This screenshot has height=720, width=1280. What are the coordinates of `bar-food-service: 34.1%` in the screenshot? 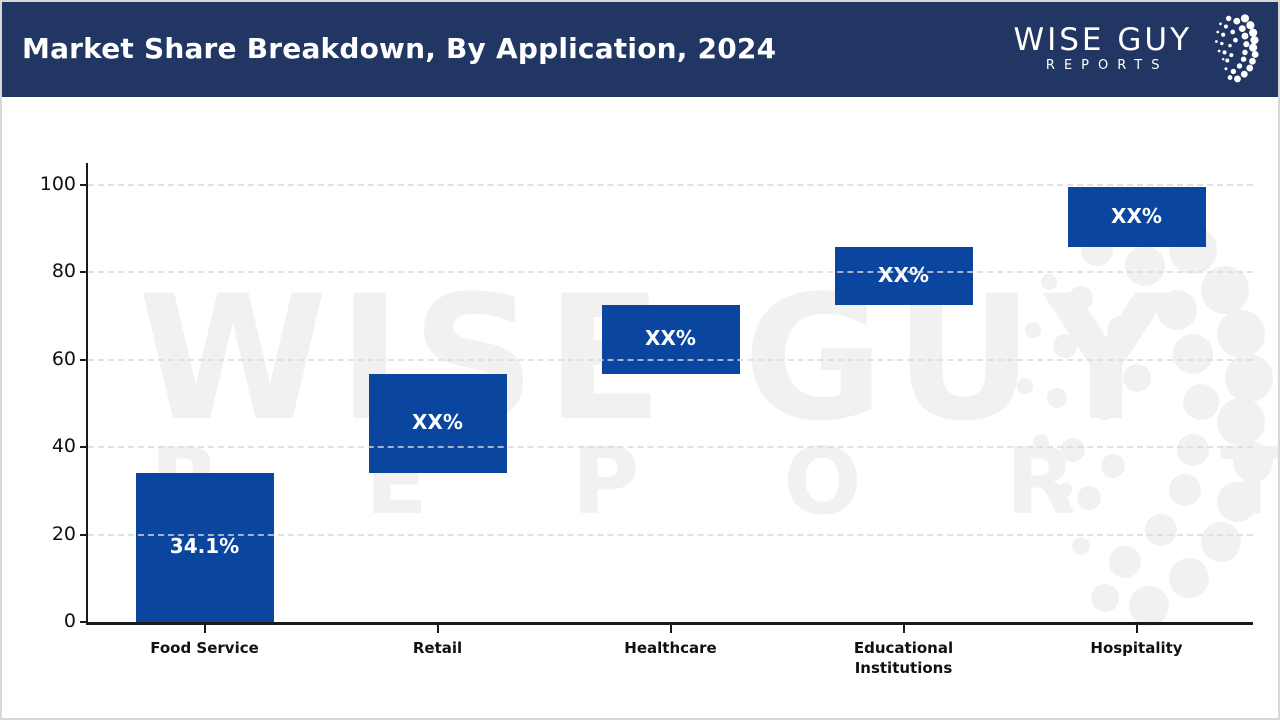 It's located at (204, 547).